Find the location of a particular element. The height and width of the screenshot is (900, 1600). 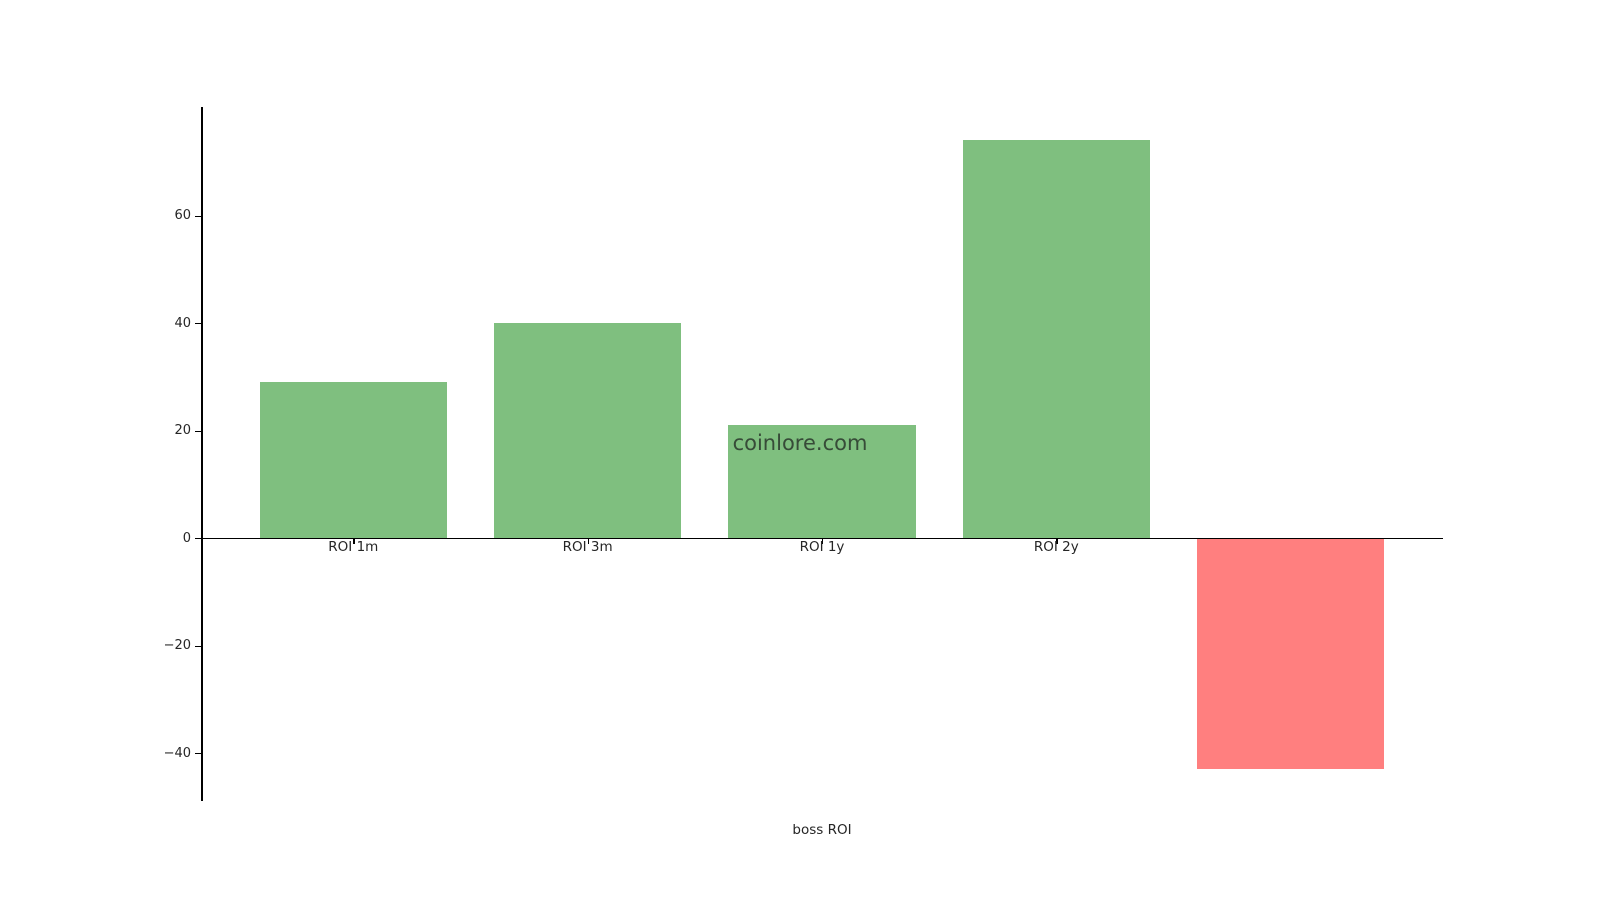

y-tick-label: 20 is located at coordinates (182, 431).